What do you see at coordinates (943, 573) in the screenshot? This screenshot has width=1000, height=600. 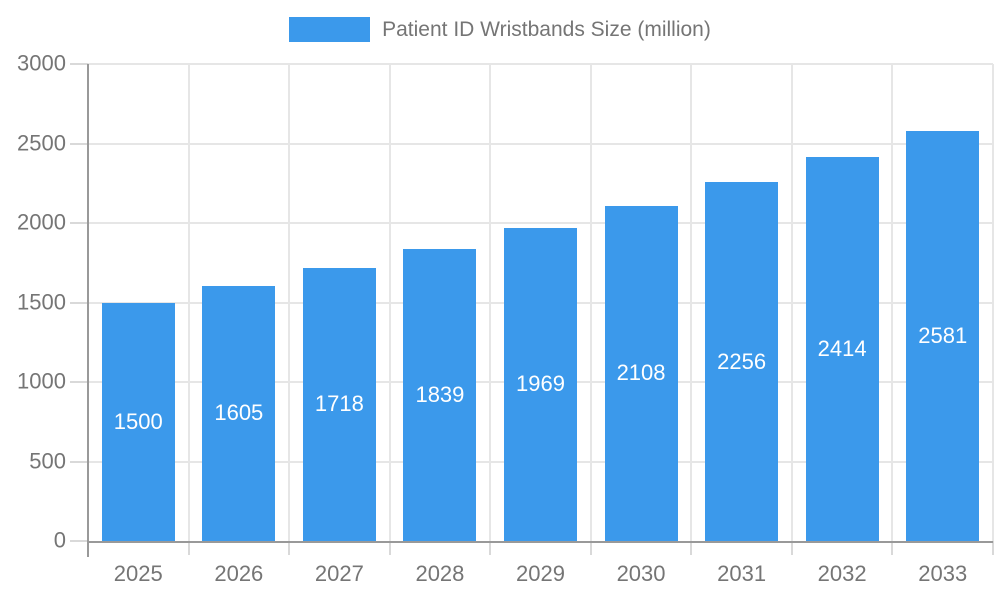 I see `x-axis-label: 2033` at bounding box center [943, 573].